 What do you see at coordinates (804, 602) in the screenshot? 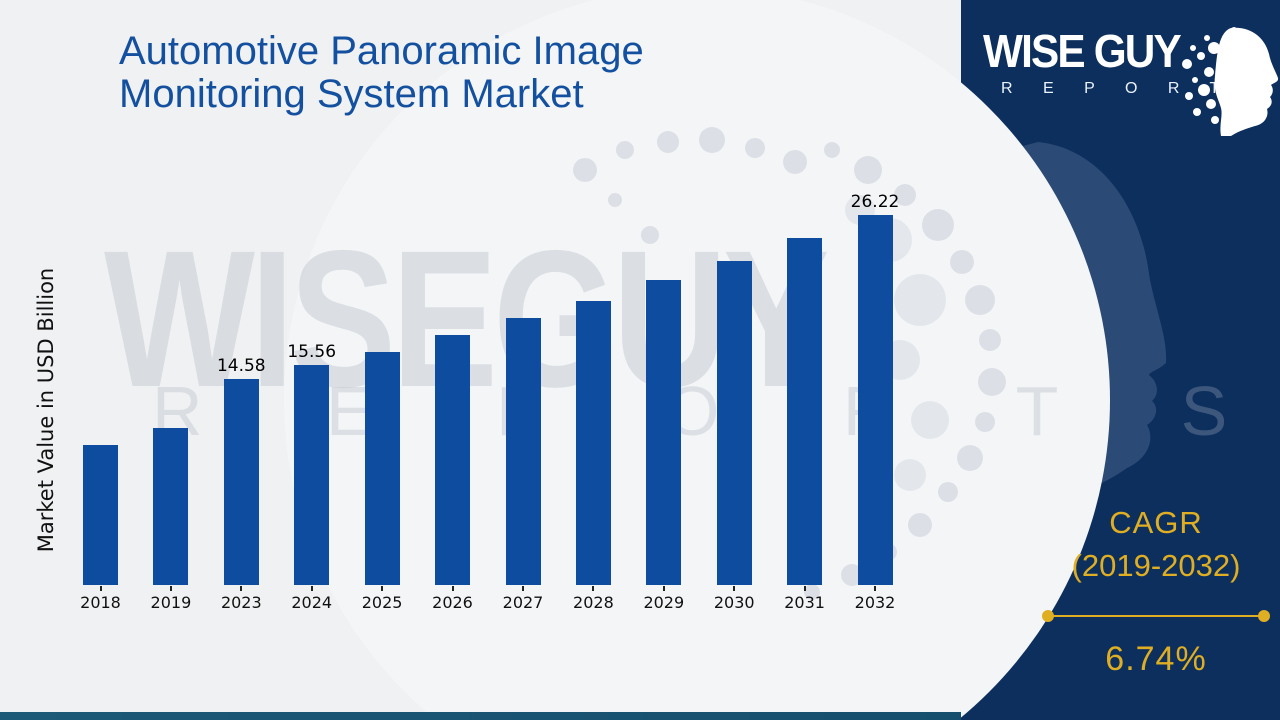
I see `x-tick-label: 2031` at bounding box center [804, 602].